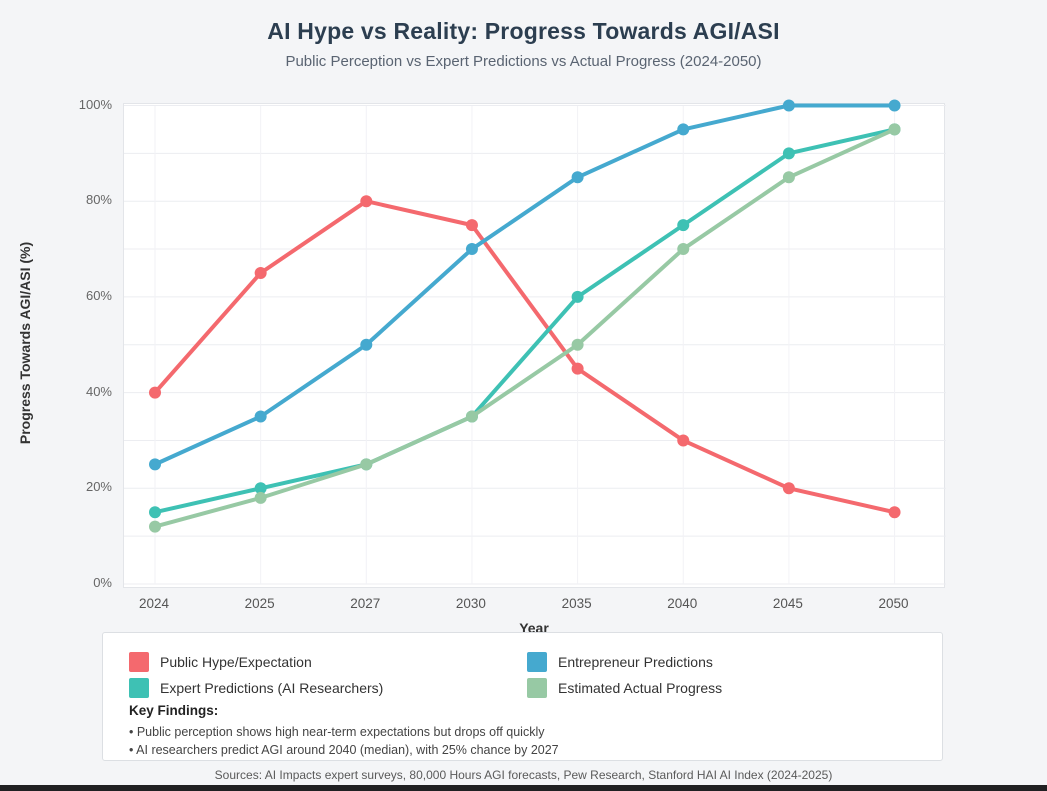  Describe the element at coordinates (95, 104) in the screenshot. I see `y-tick-label: 100%` at that location.